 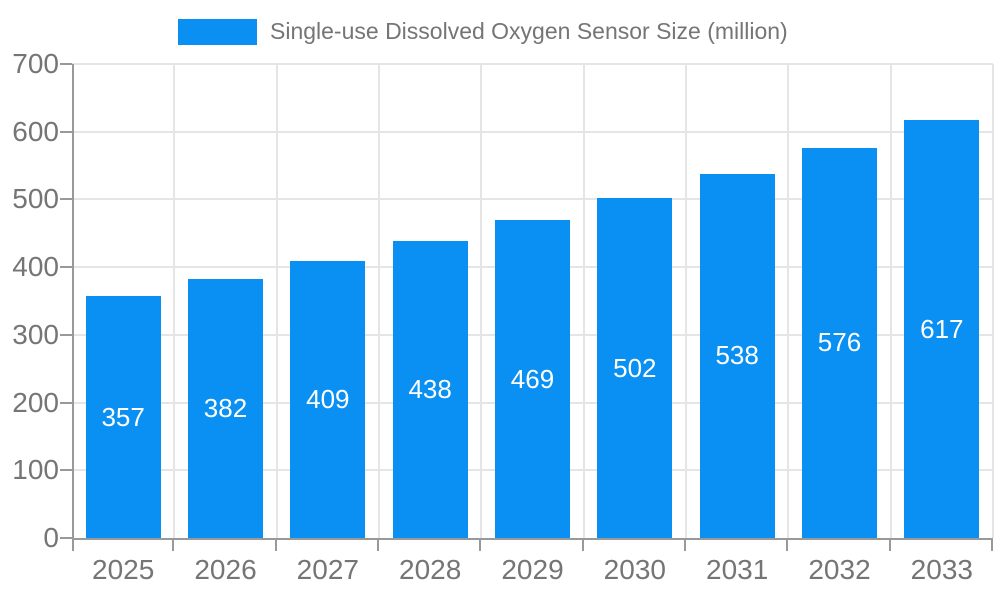 I want to click on bar: 409, so click(x=328, y=399).